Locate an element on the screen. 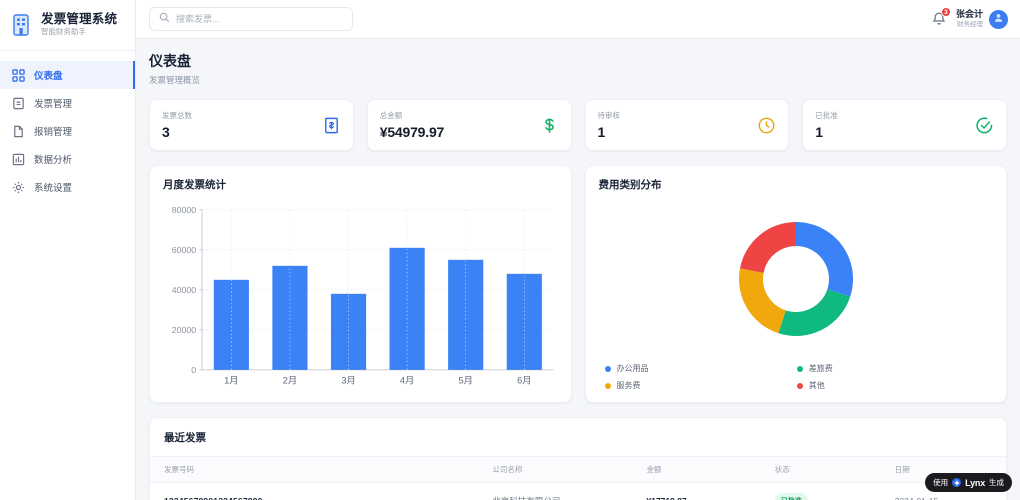 This screenshot has height=500, width=1020. donut-legend: 办公用品 差旅费 服务费 其他 is located at coordinates (796, 378).